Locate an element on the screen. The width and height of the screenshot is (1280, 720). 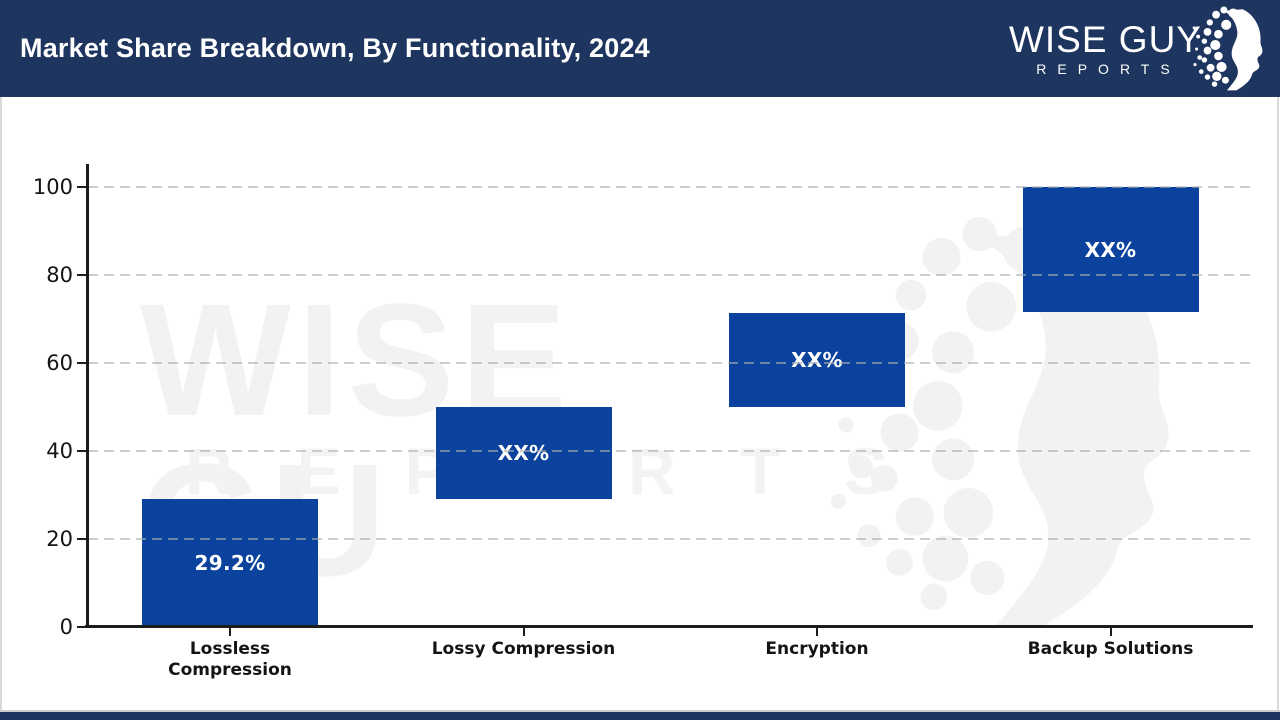
category-label: Backup Solutions is located at coordinates (1110, 649).